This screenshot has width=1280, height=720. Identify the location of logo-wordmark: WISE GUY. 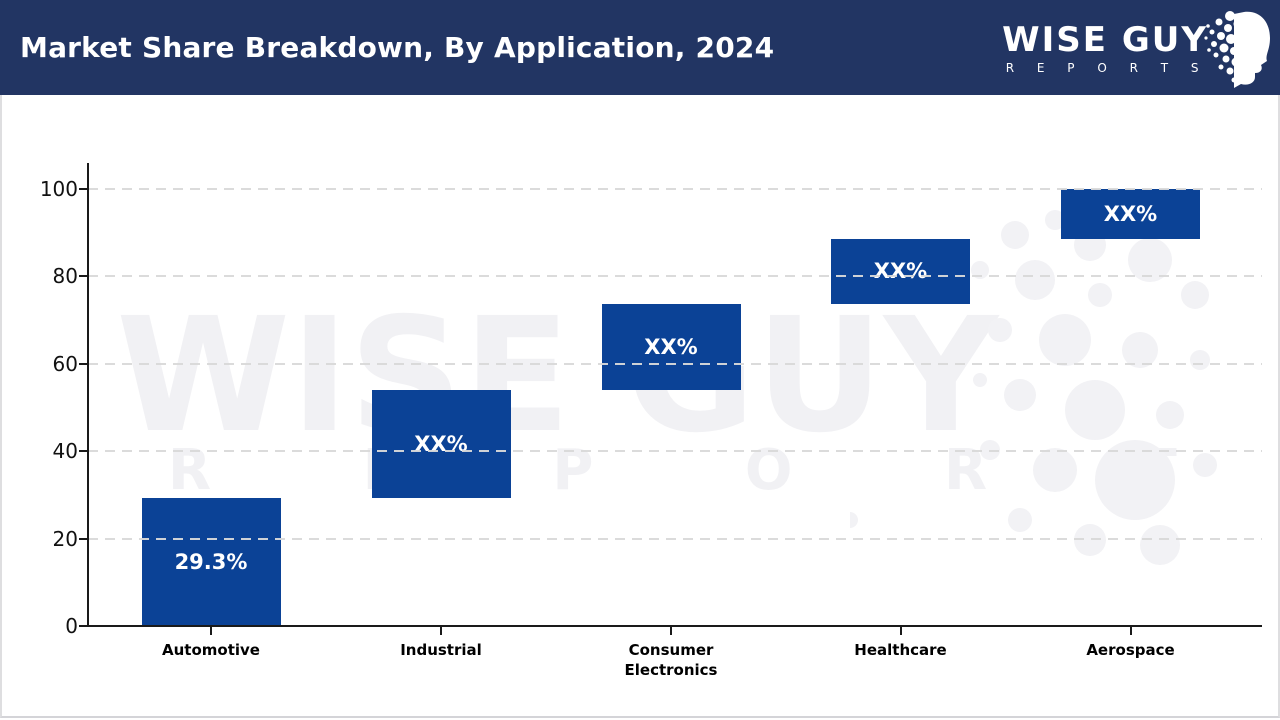
(1105, 40).